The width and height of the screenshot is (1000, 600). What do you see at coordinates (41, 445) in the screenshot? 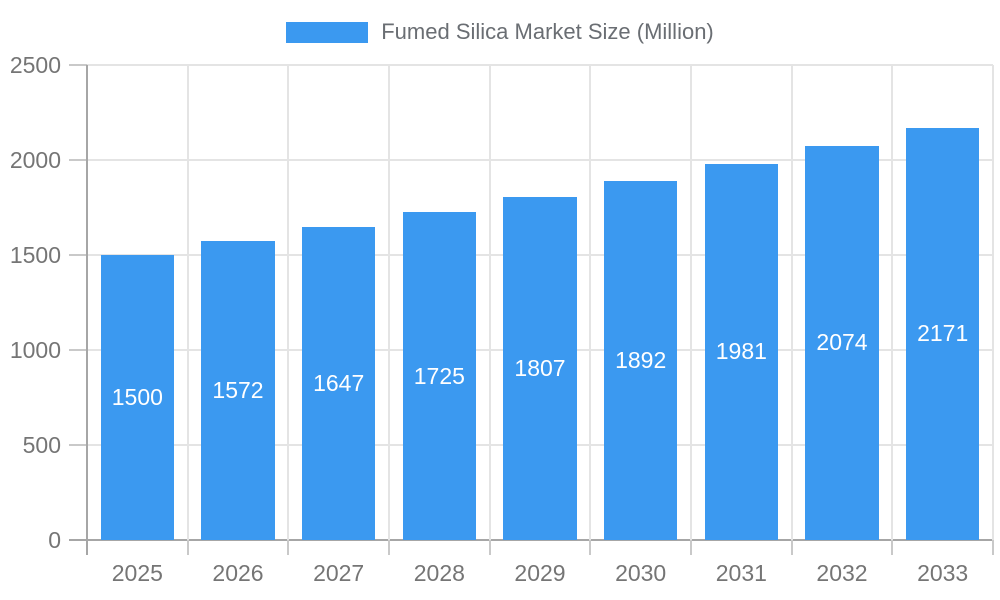
I see `y-tick-label: 500` at bounding box center [41, 445].